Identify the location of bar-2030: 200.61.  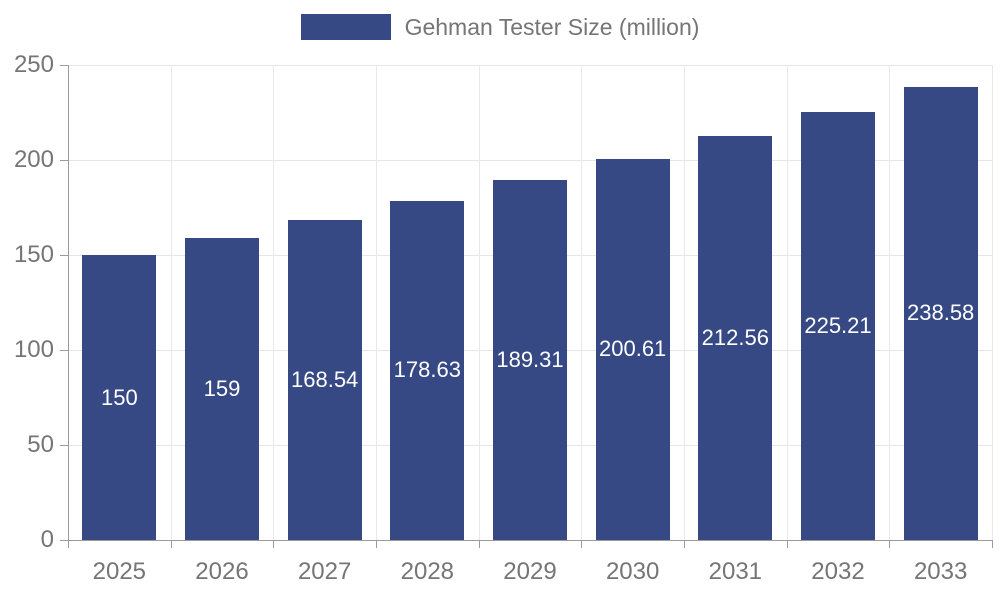
(632, 349).